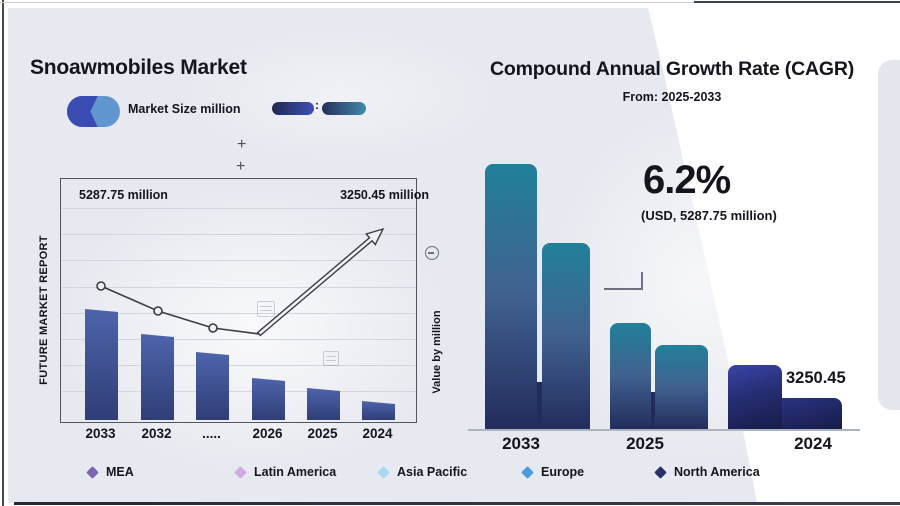  I want to click on x-axis-line, so click(664, 430).